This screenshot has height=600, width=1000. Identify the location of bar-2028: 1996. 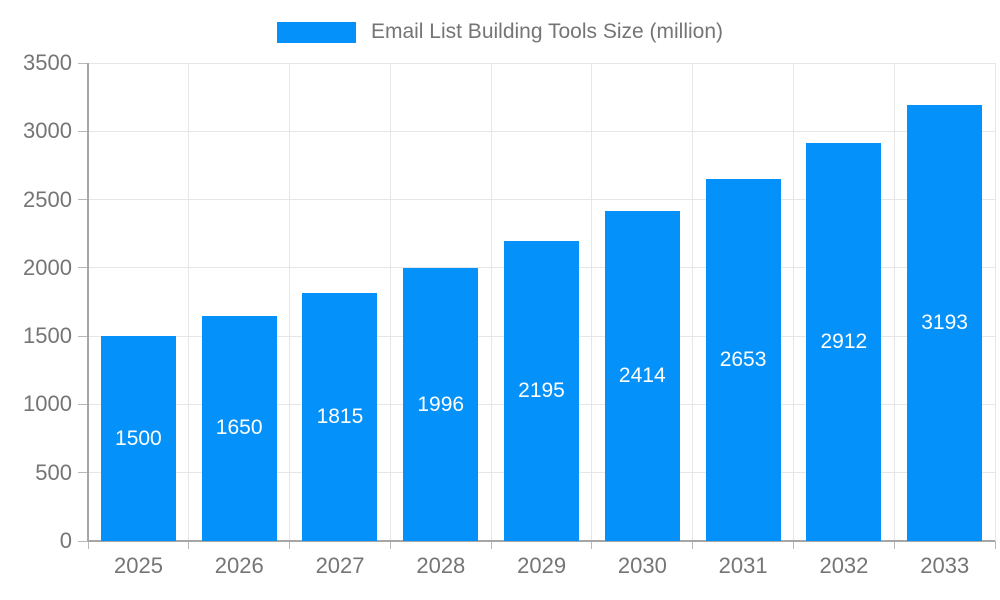
(441, 404).